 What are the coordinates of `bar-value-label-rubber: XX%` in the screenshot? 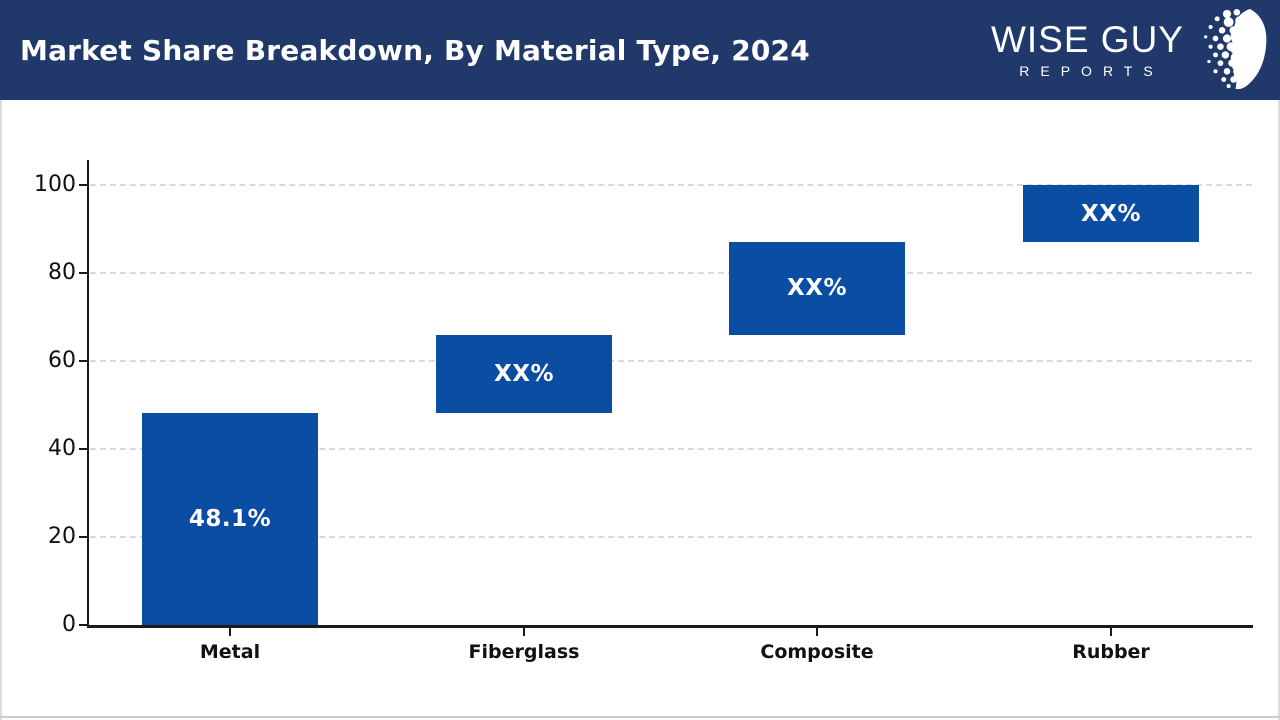 It's located at (1110, 213).